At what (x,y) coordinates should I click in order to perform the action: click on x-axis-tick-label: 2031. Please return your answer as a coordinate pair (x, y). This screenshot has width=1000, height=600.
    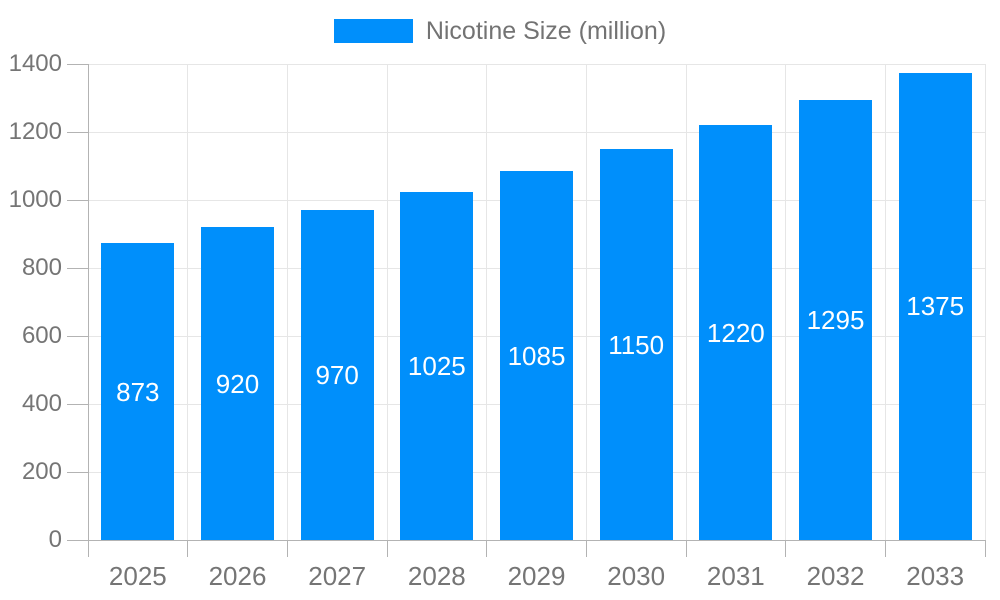
    Looking at the image, I should click on (735, 576).